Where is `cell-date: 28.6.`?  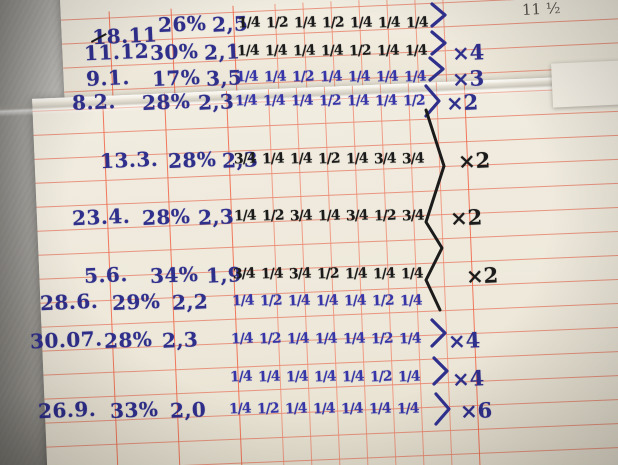 cell-date: 28.6. is located at coordinates (69, 302).